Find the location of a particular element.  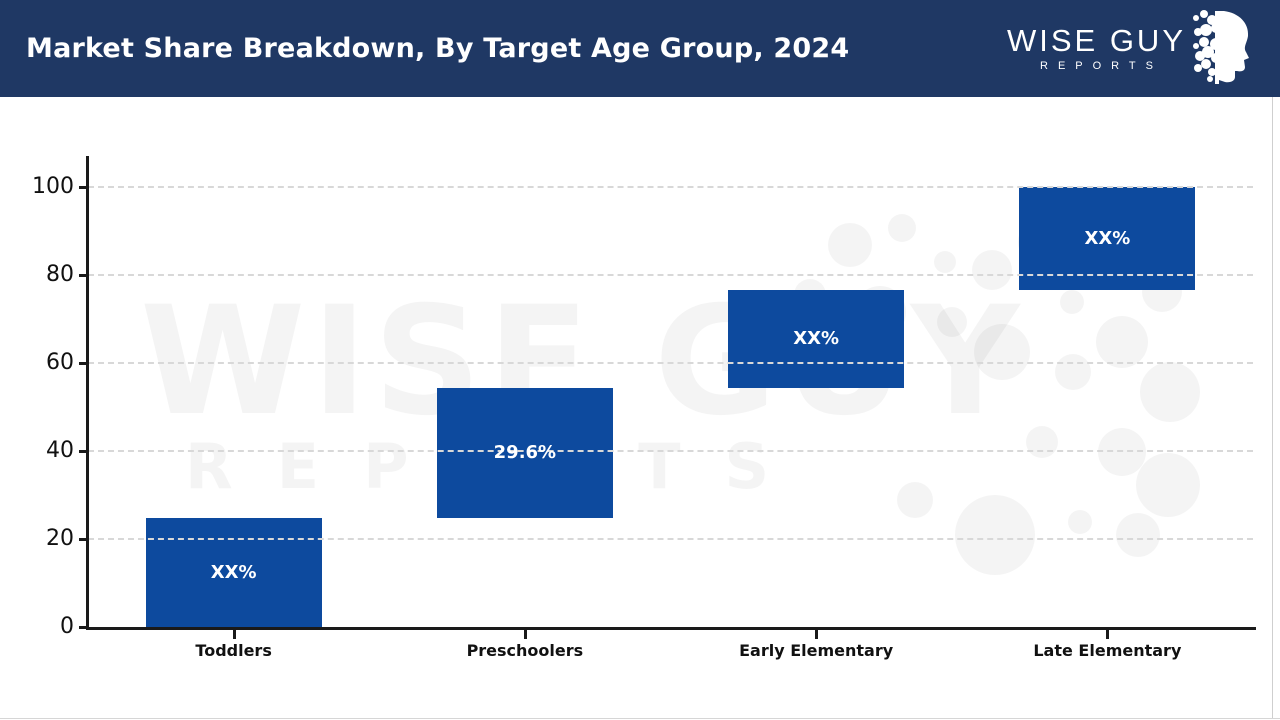

y-axis-spine is located at coordinates (87, 393).